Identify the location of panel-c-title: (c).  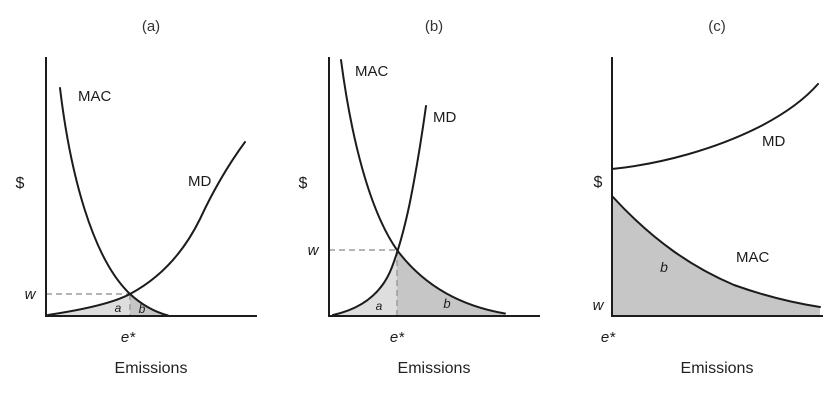
(717, 26).